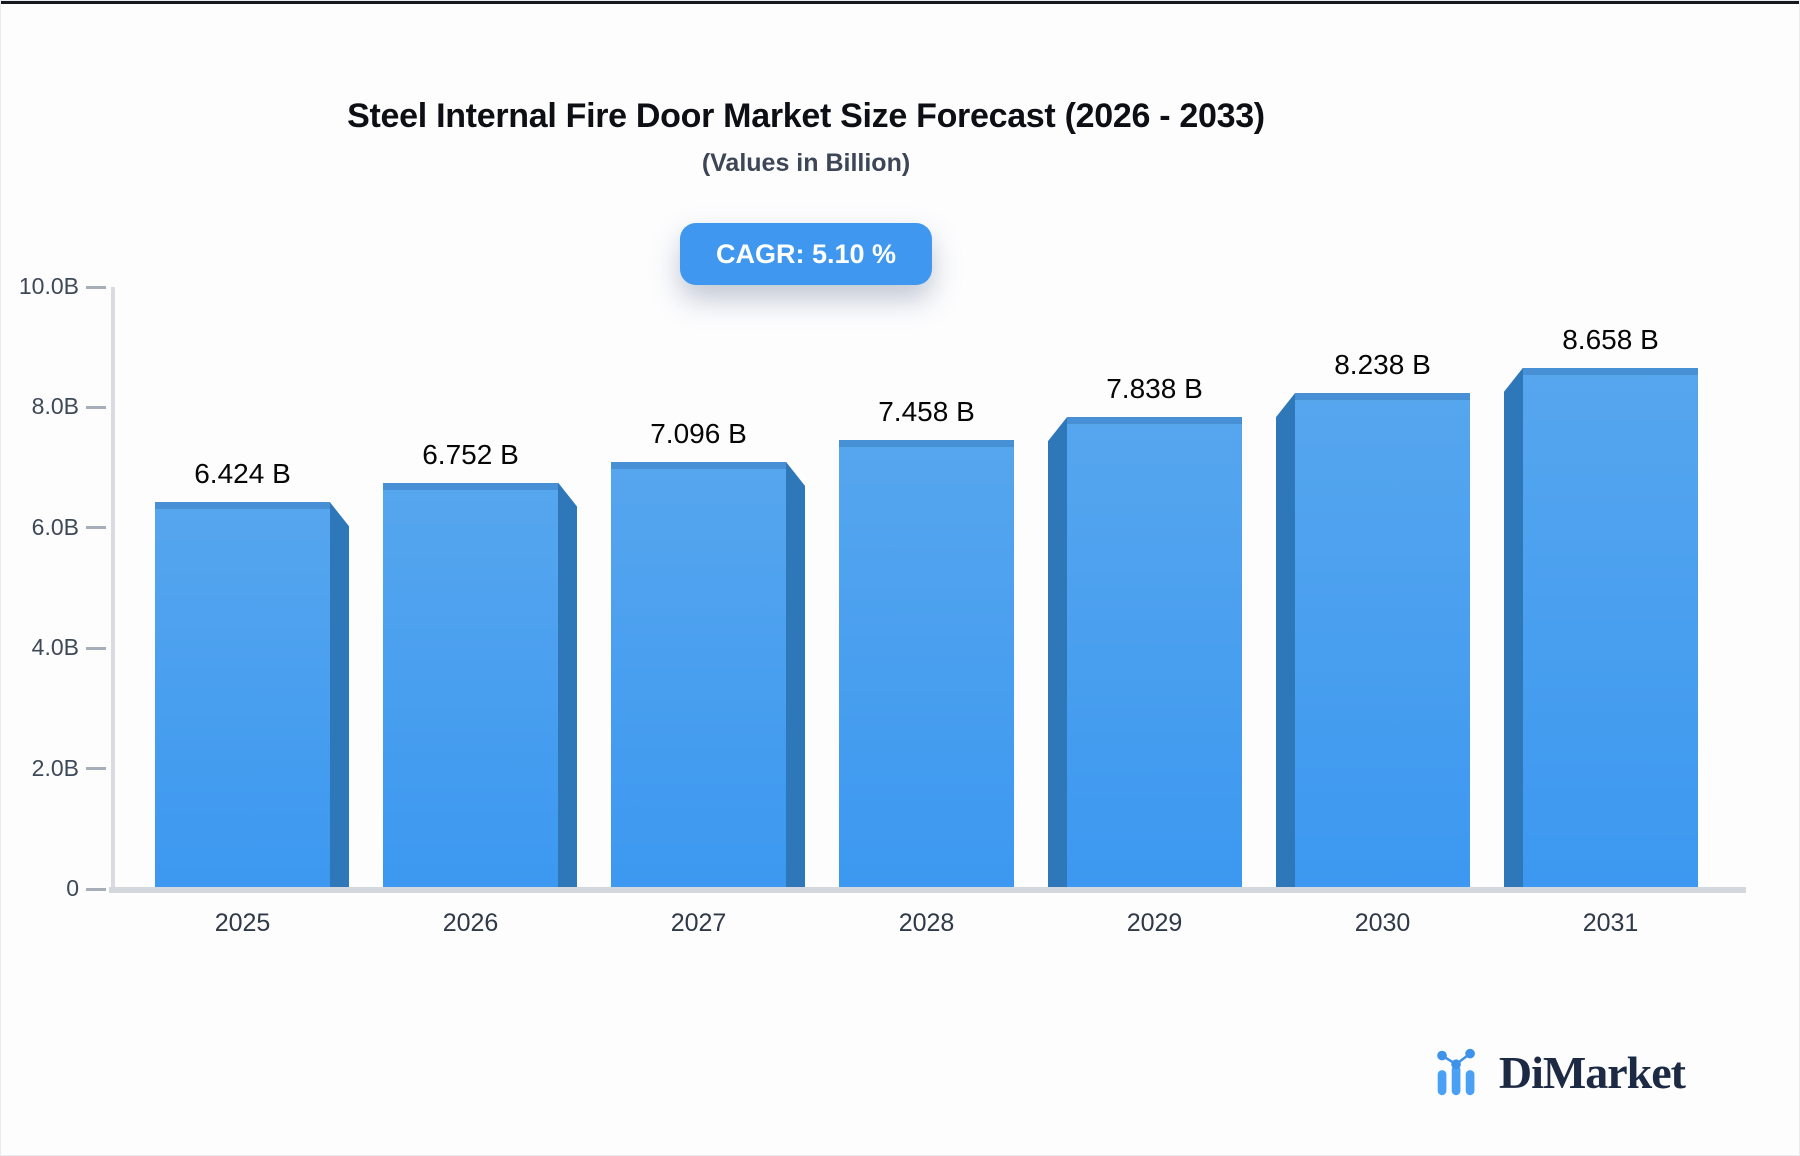 This screenshot has width=1800, height=1156. I want to click on x-axis-label: 2027, so click(698, 923).